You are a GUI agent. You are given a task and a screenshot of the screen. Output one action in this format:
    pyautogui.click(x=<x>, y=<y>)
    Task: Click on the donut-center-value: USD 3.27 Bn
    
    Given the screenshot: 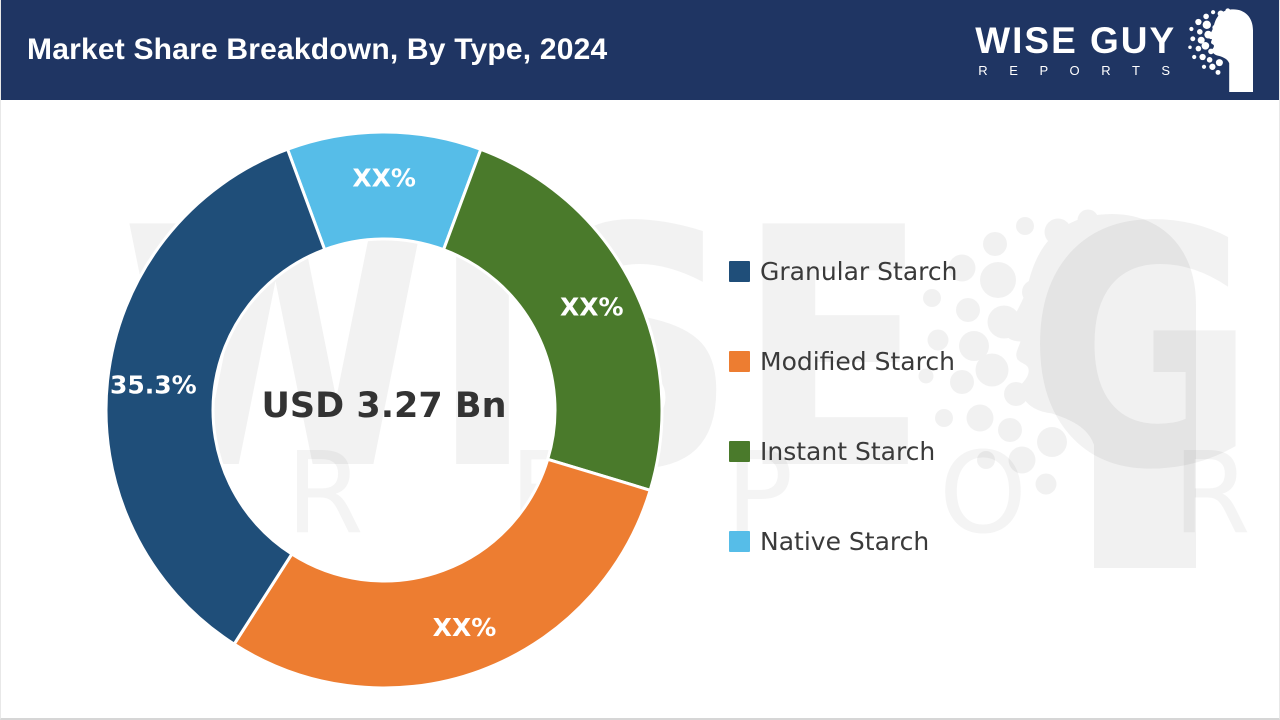 What is the action you would take?
    pyautogui.click(x=384, y=406)
    